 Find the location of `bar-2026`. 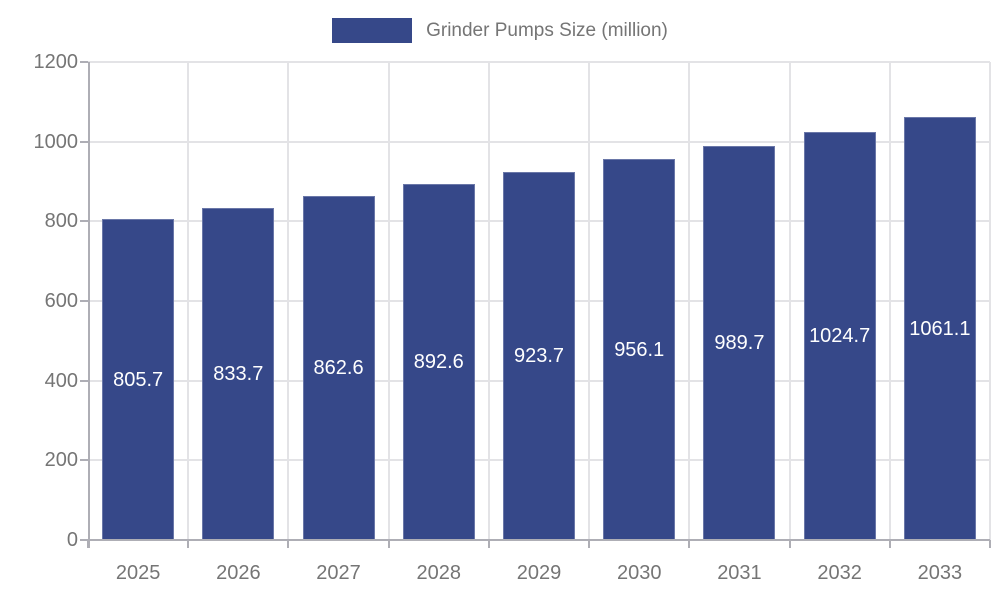

bar-2026 is located at coordinates (238, 373).